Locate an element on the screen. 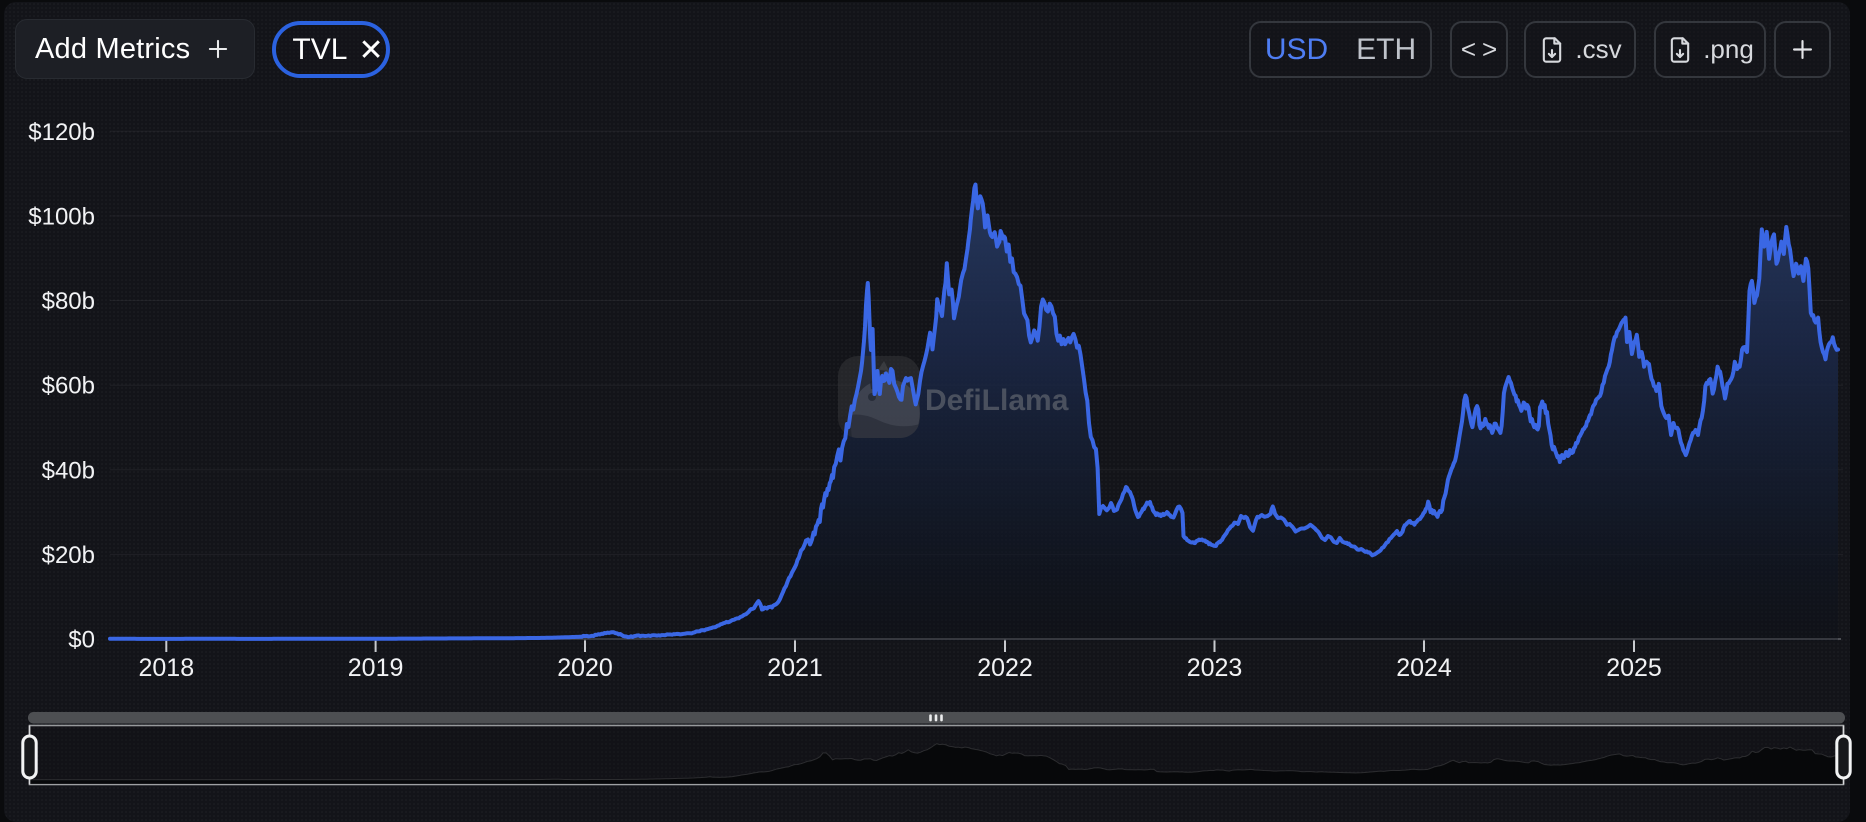 Image resolution: width=1866 pixels, height=822 pixels. svg-text: 2025 is located at coordinates (1634, 668).